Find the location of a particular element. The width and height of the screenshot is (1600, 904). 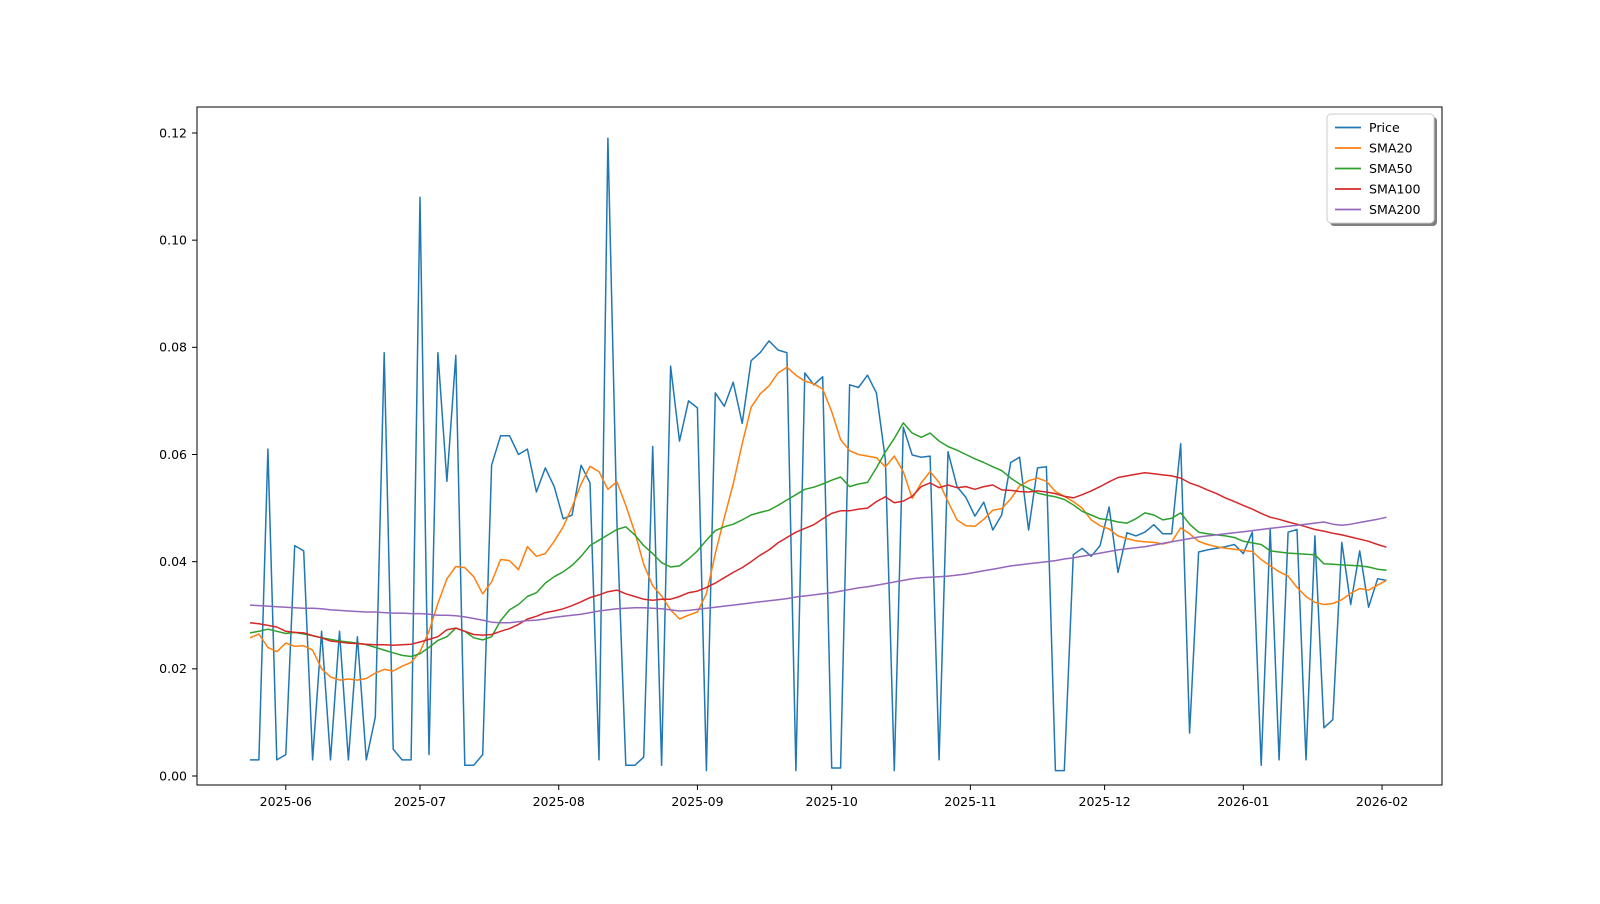

sma200-line is located at coordinates (818, 570).